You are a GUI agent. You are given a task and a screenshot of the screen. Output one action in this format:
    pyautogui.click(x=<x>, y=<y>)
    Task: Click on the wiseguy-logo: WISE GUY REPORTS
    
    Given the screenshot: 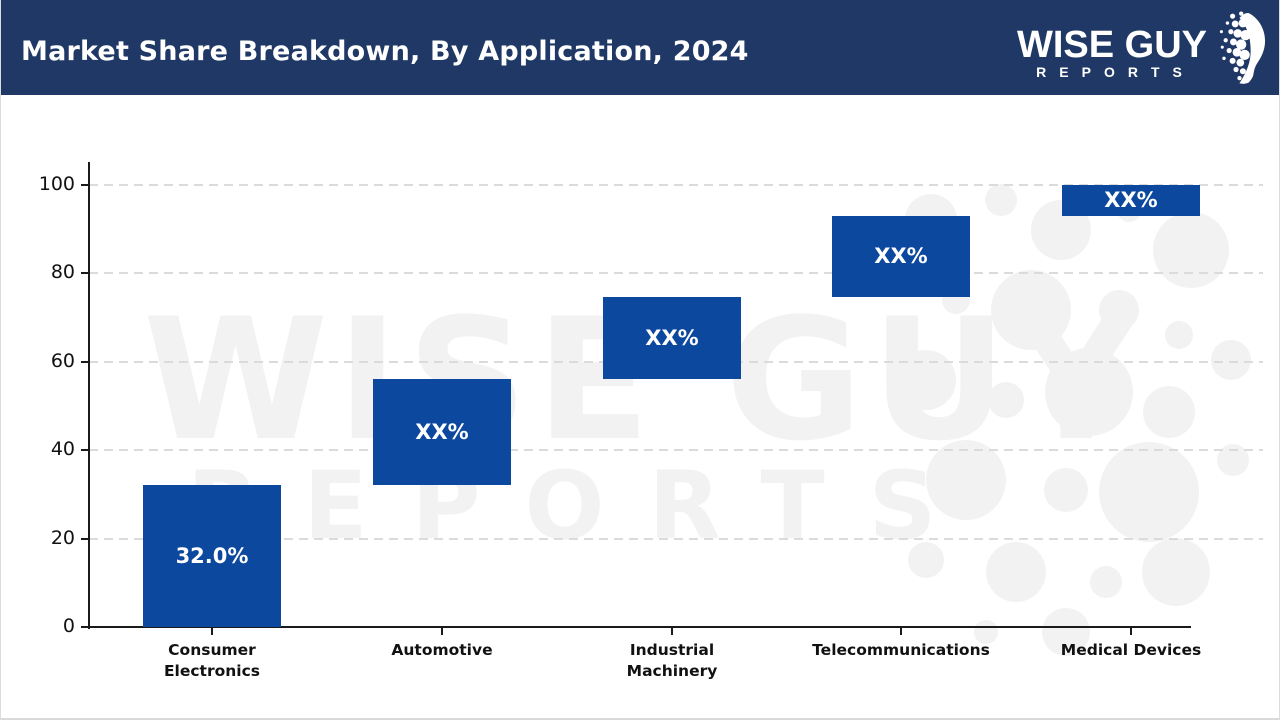 What is the action you would take?
    pyautogui.click(x=1142, y=48)
    